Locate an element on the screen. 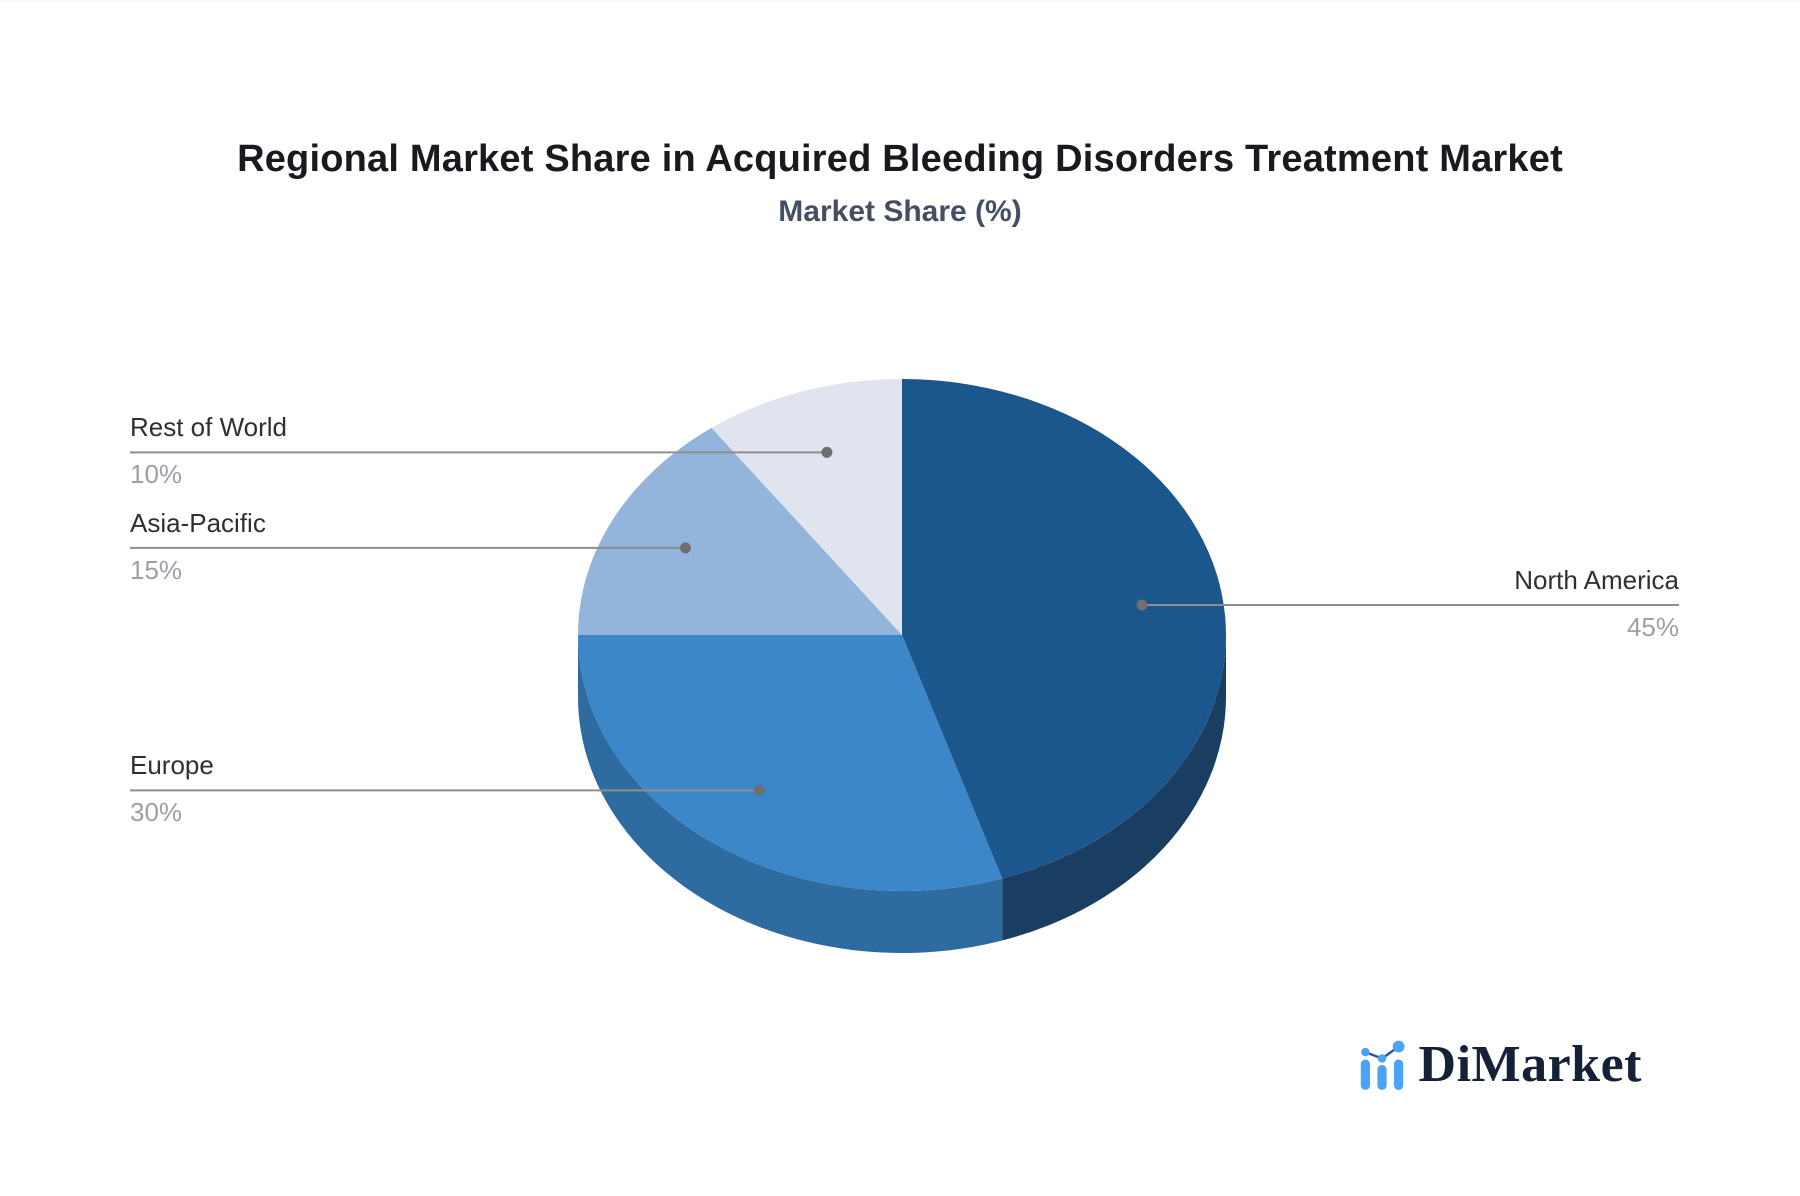 This screenshot has height=1196, width=1800. pie-slice-north-america is located at coordinates (1064, 629).